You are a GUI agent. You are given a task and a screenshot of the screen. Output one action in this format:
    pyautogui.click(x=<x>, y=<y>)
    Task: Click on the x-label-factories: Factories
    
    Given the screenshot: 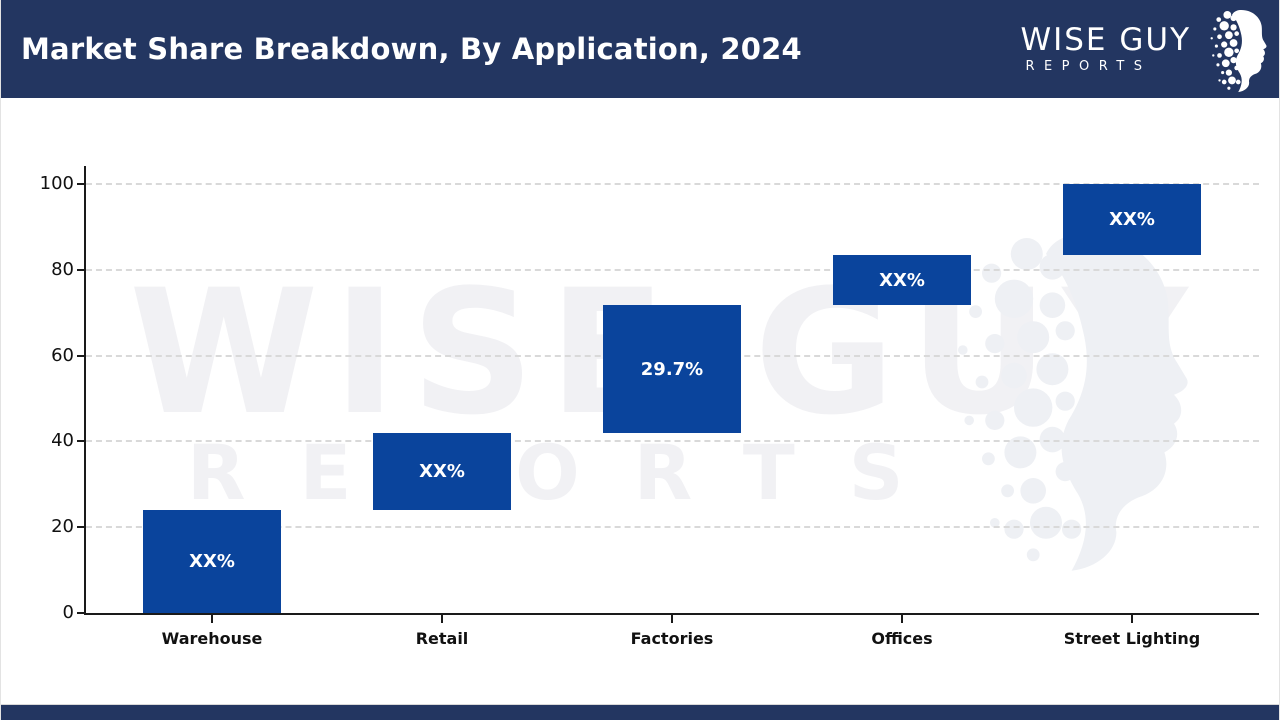 What is the action you would take?
    pyautogui.click(x=672, y=638)
    